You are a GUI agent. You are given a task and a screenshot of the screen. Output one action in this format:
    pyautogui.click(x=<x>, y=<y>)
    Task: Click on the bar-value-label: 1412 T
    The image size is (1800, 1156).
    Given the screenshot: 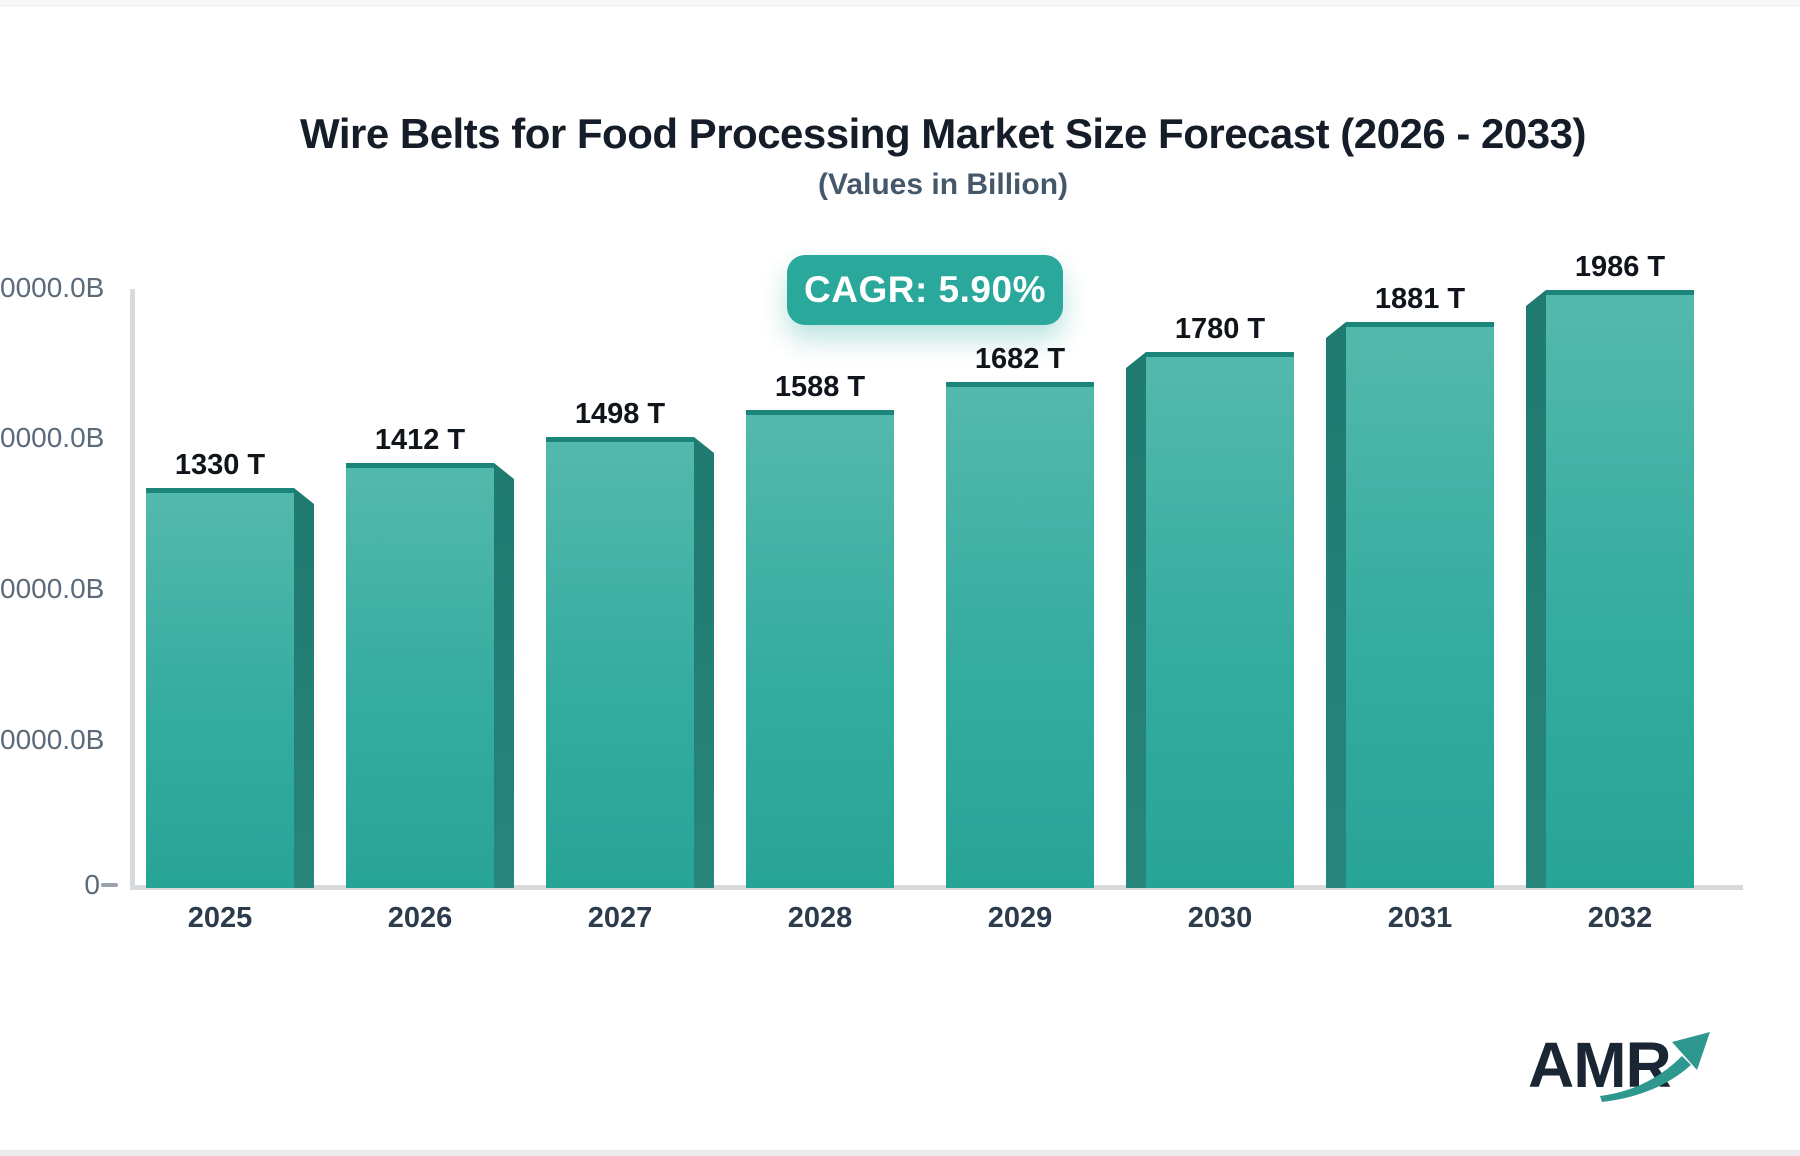 What is the action you would take?
    pyautogui.click(x=420, y=440)
    